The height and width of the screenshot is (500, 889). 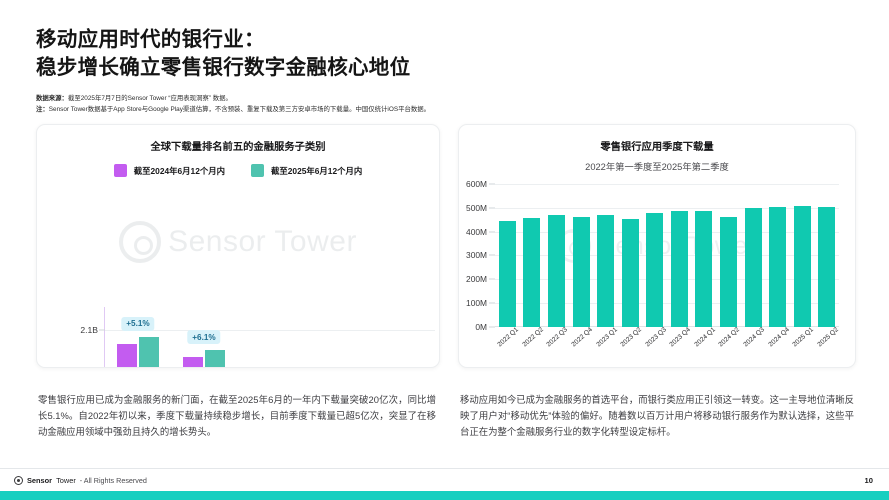 I want to click on right-chart-xlabel: 2022 Q2, so click(x=533, y=337).